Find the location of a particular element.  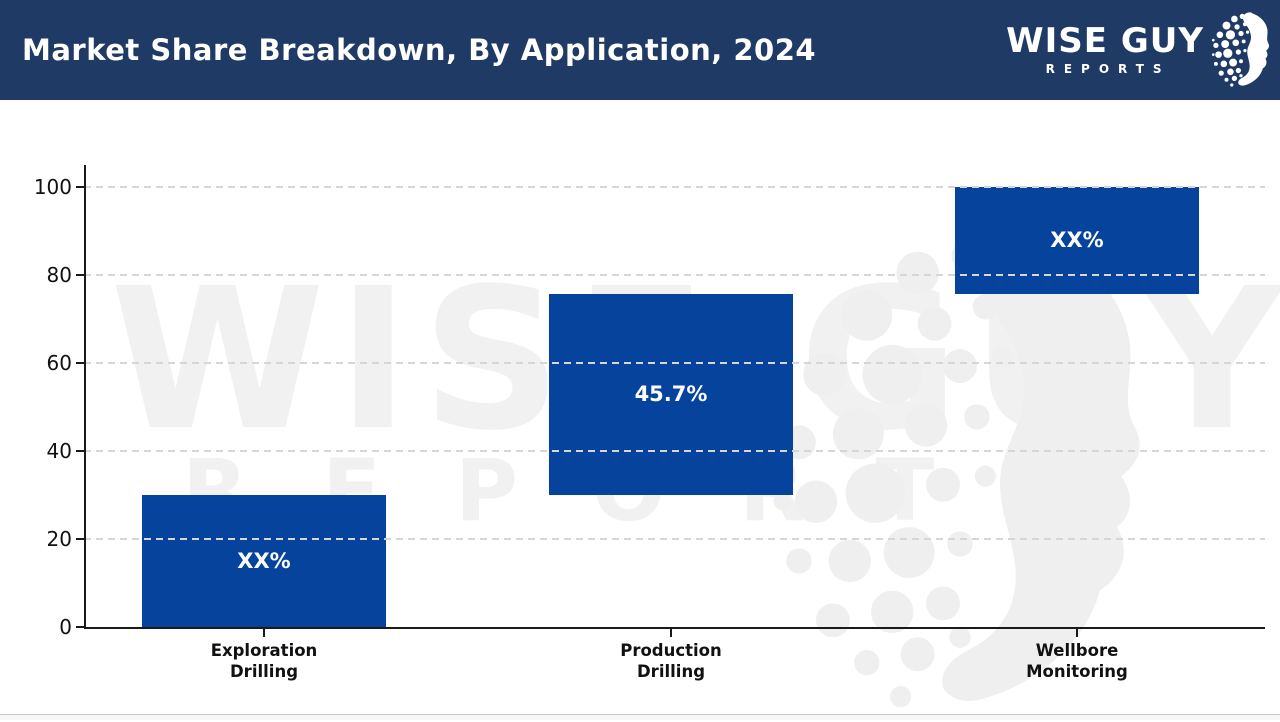

brand-logo: WISE GUY REPORTS is located at coordinates (1140, 50).